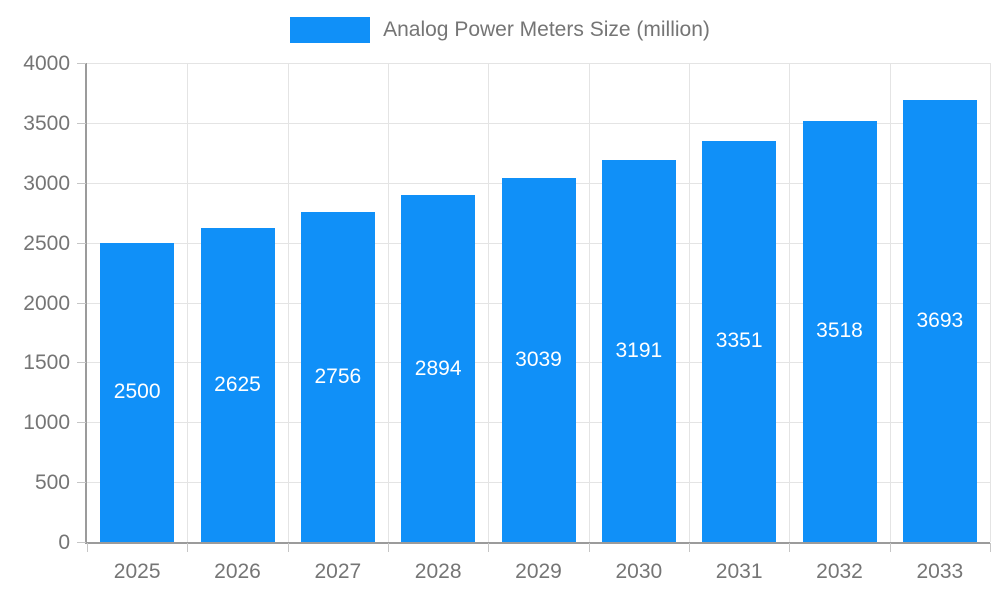 The height and width of the screenshot is (600, 1000). Describe the element at coordinates (639, 571) in the screenshot. I see `x-axis-label: 2030` at that location.